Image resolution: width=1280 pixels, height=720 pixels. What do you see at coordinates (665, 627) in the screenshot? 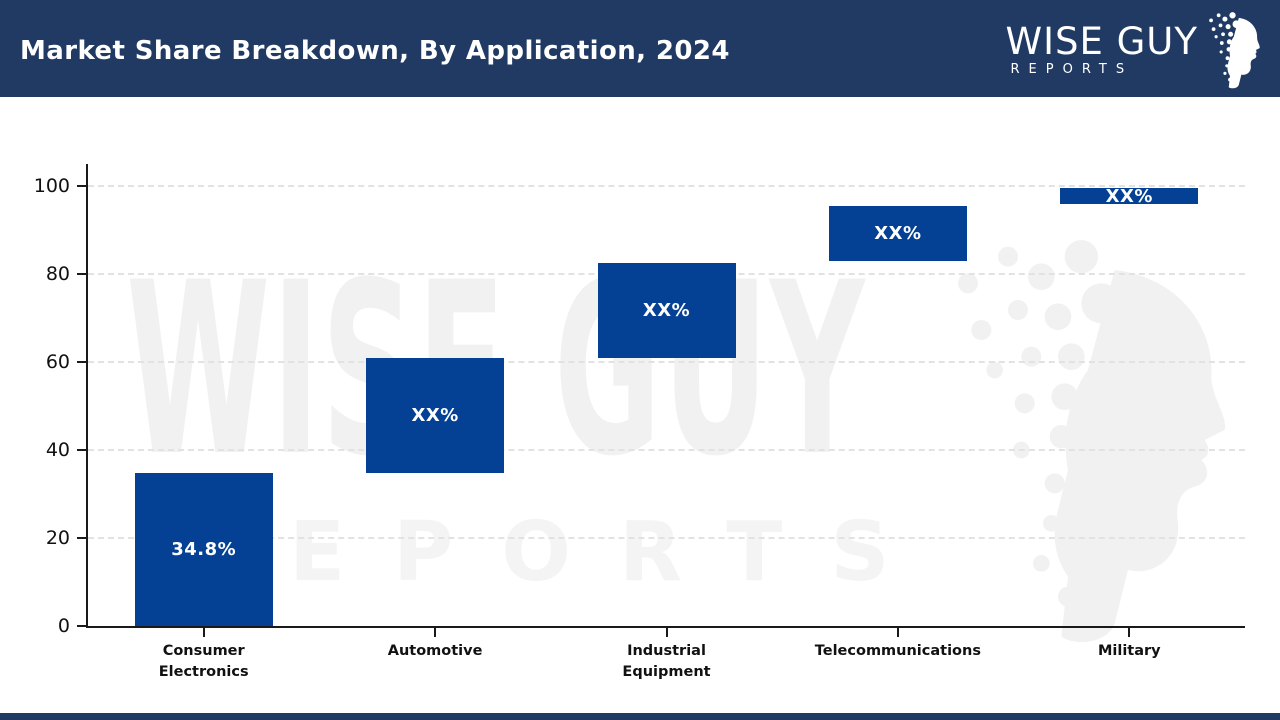
I see `x-axis-line` at bounding box center [665, 627].